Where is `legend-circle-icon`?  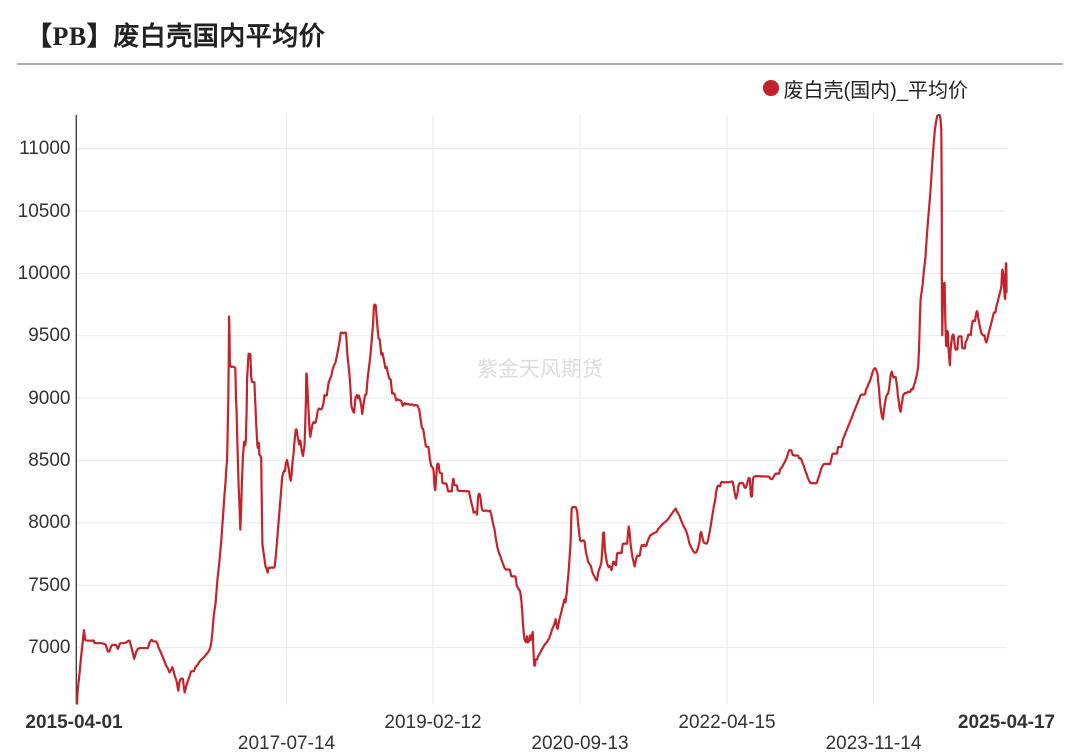
legend-circle-icon is located at coordinates (771, 88).